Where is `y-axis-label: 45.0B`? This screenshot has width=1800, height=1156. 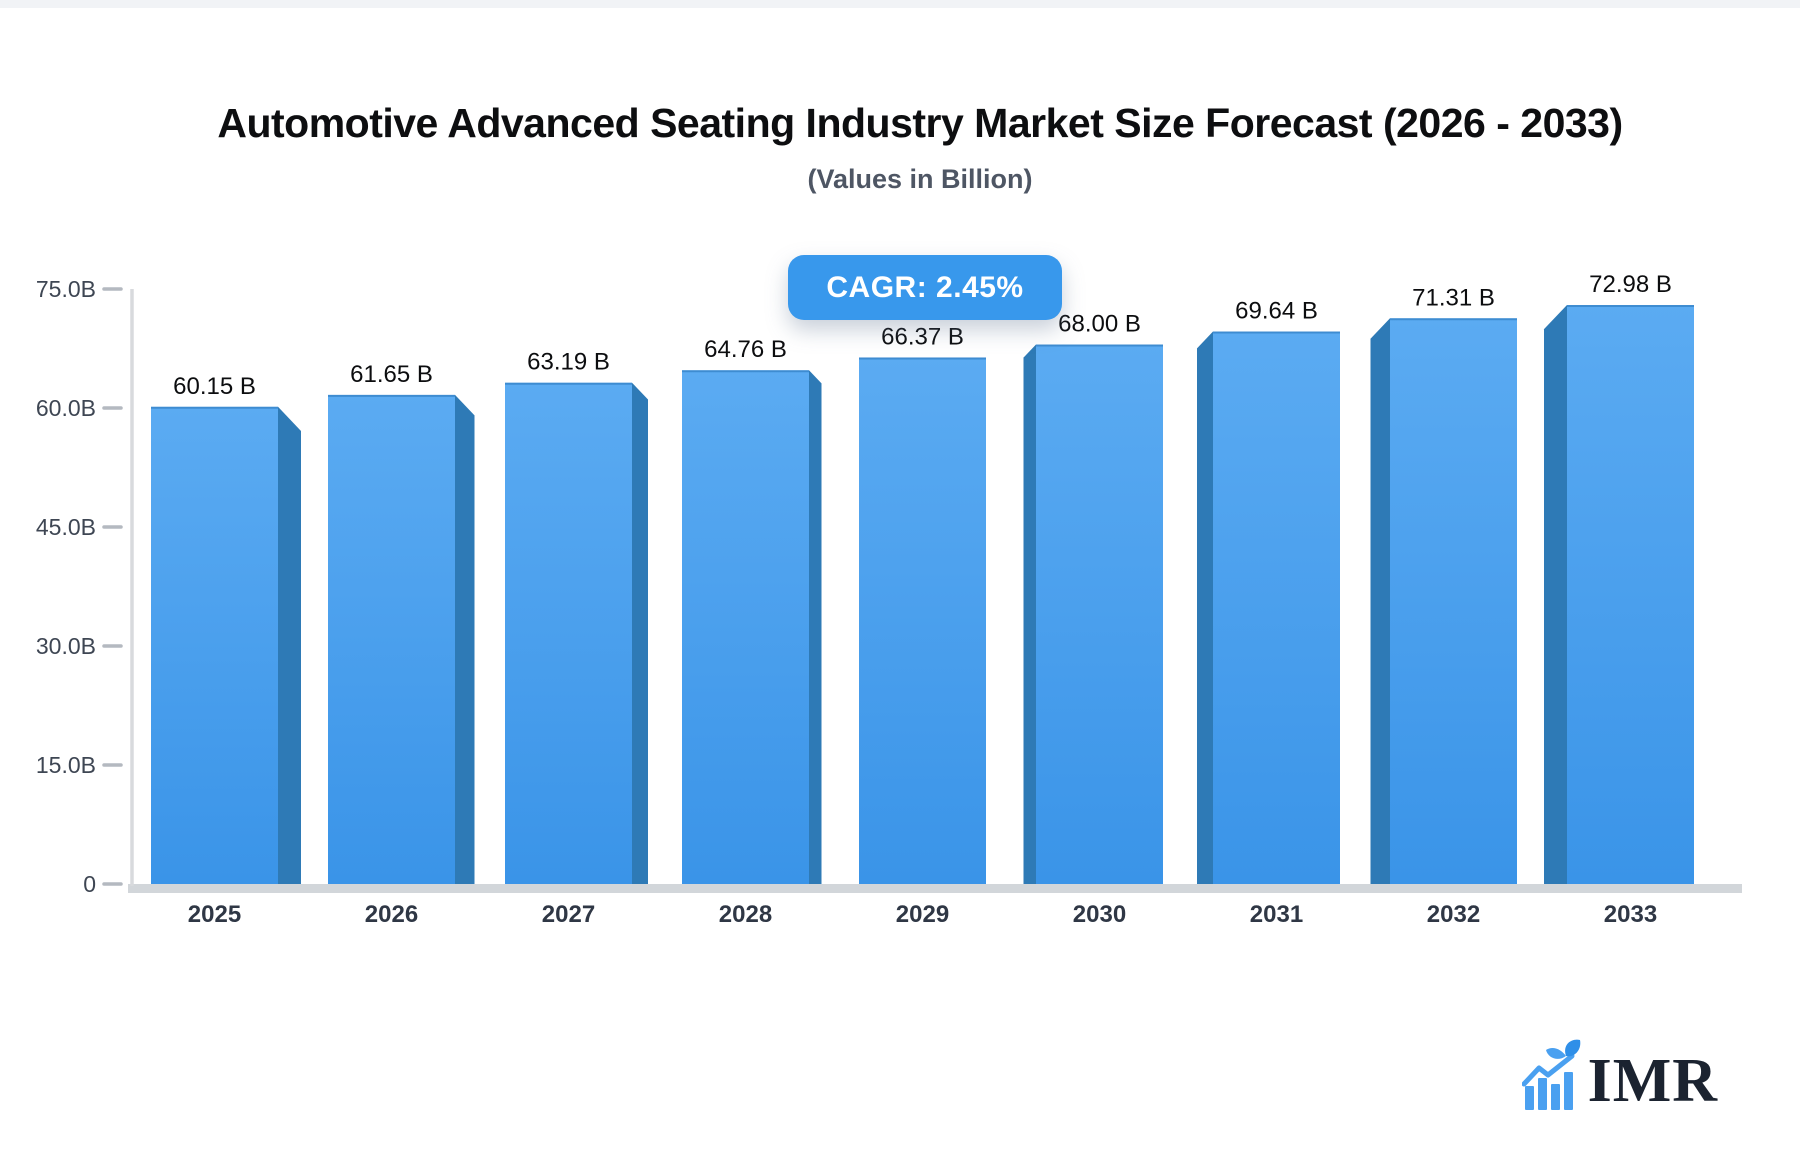 y-axis-label: 45.0B is located at coordinates (66, 527).